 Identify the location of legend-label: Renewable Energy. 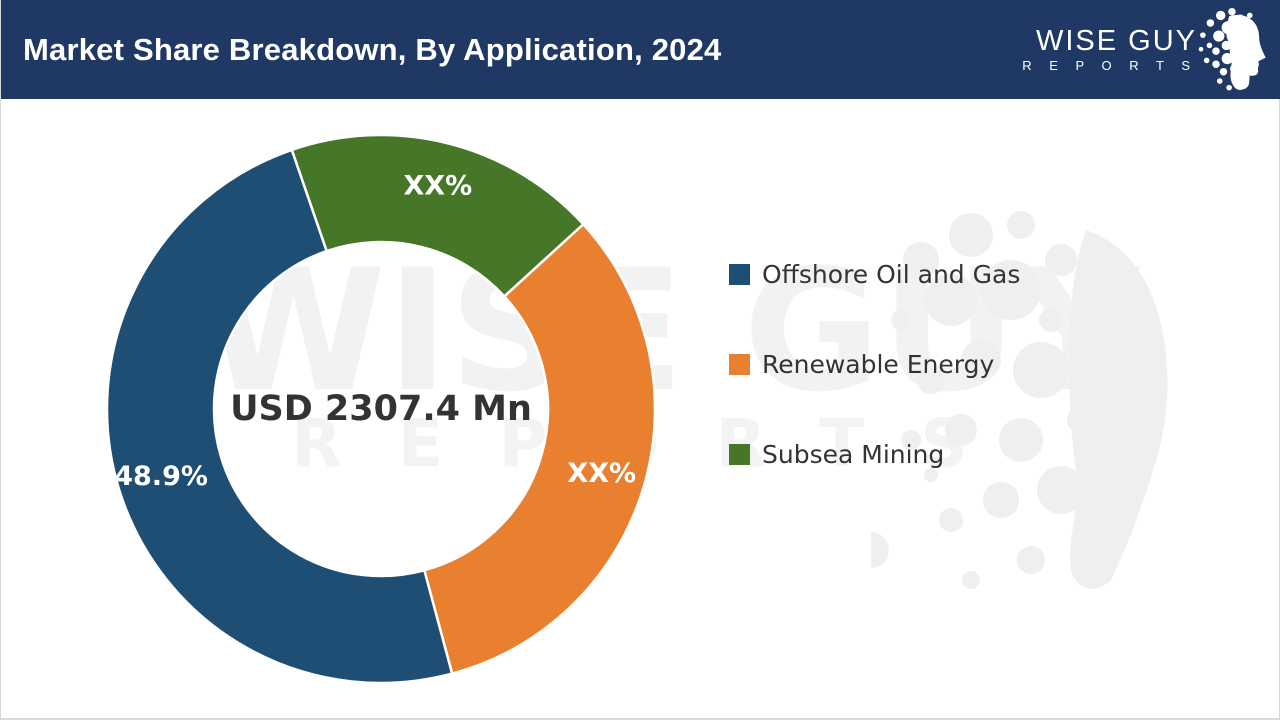
(878, 364).